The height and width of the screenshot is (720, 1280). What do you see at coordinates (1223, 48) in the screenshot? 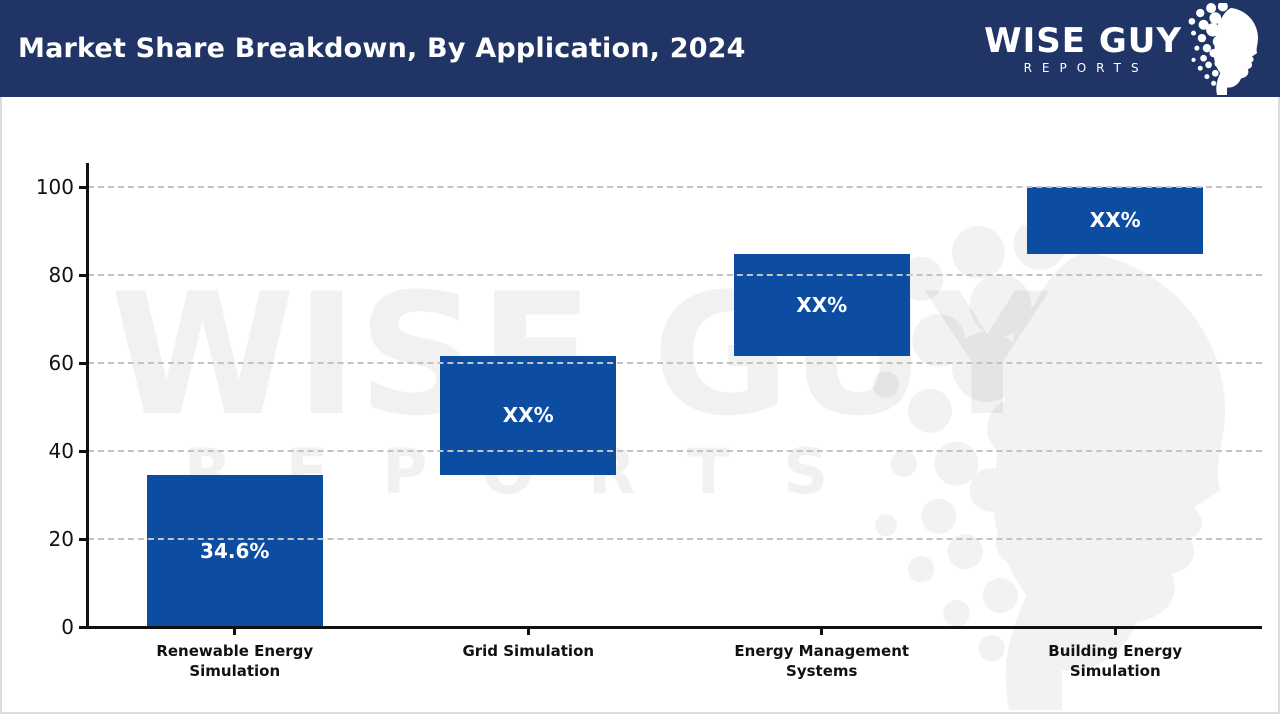
I see `dotted-head-profile-icon` at bounding box center [1223, 48].